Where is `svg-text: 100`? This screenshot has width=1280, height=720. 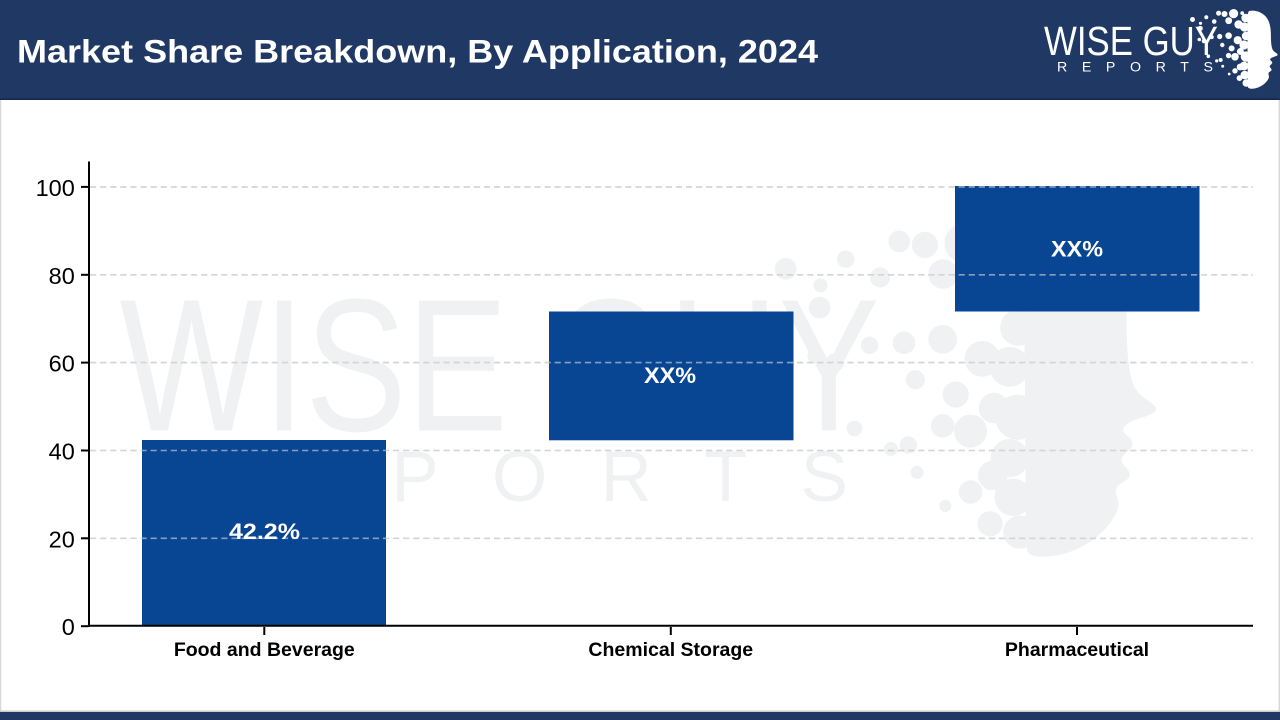
svg-text: 100 is located at coordinates (55, 188).